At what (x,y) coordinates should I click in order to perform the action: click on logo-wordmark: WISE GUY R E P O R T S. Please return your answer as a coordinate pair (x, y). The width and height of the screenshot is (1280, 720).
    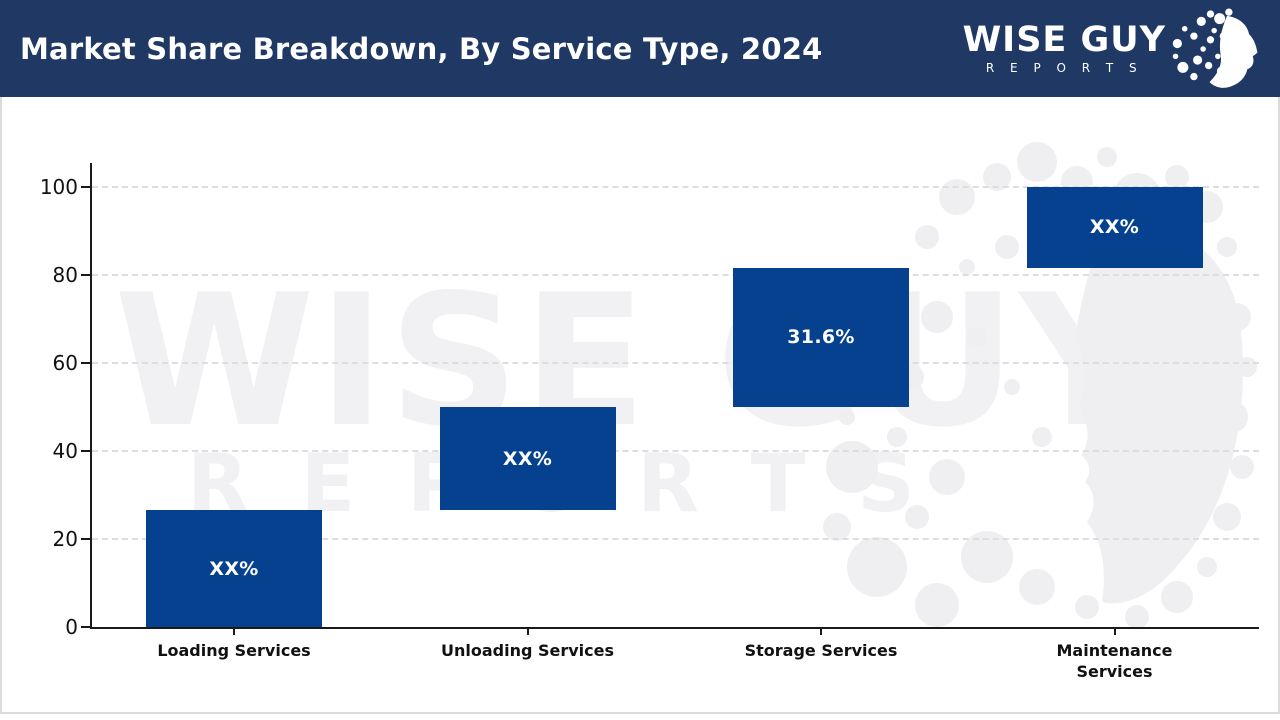
    Looking at the image, I should click on (1064, 47).